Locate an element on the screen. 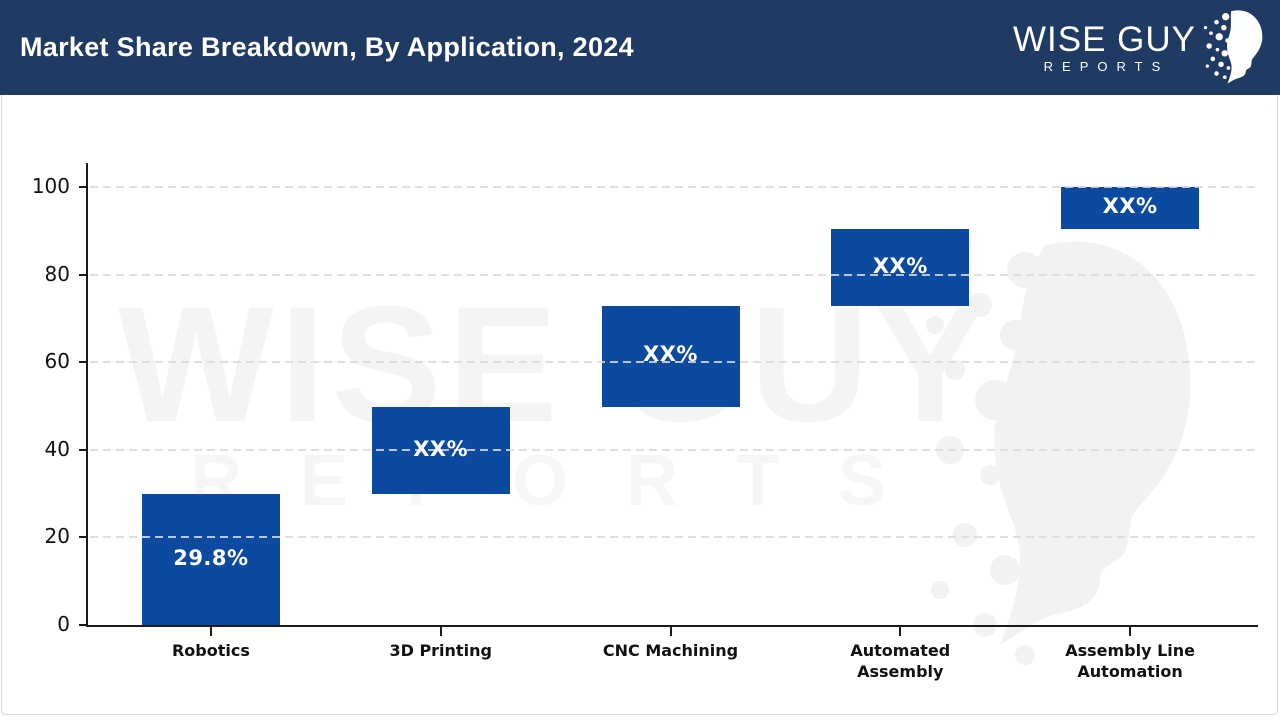 This screenshot has height=720, width=1280. y-axis-spine is located at coordinates (87, 395).